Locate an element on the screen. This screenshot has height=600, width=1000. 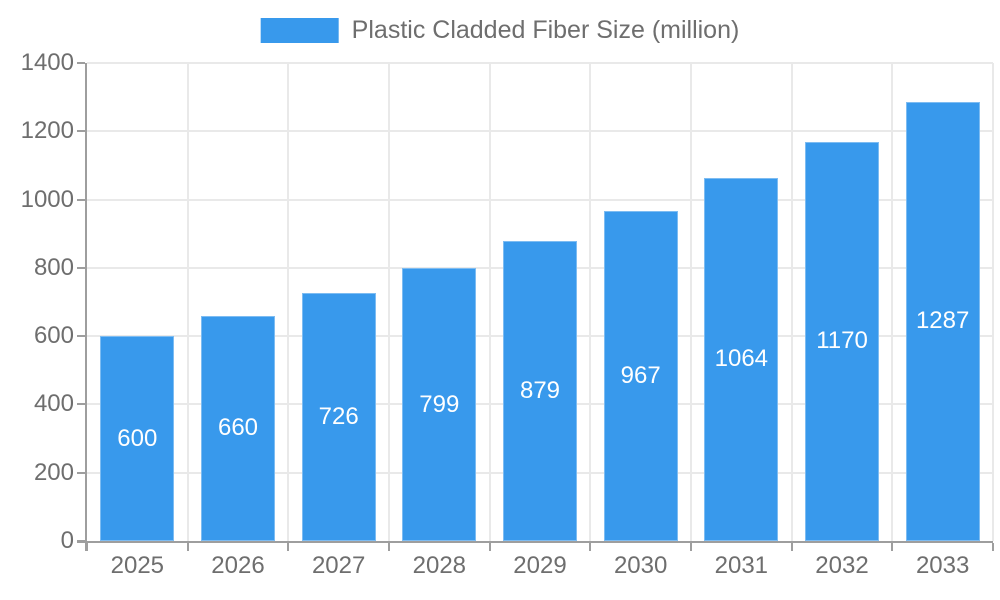
x-tick-label: 2032 is located at coordinates (842, 565).